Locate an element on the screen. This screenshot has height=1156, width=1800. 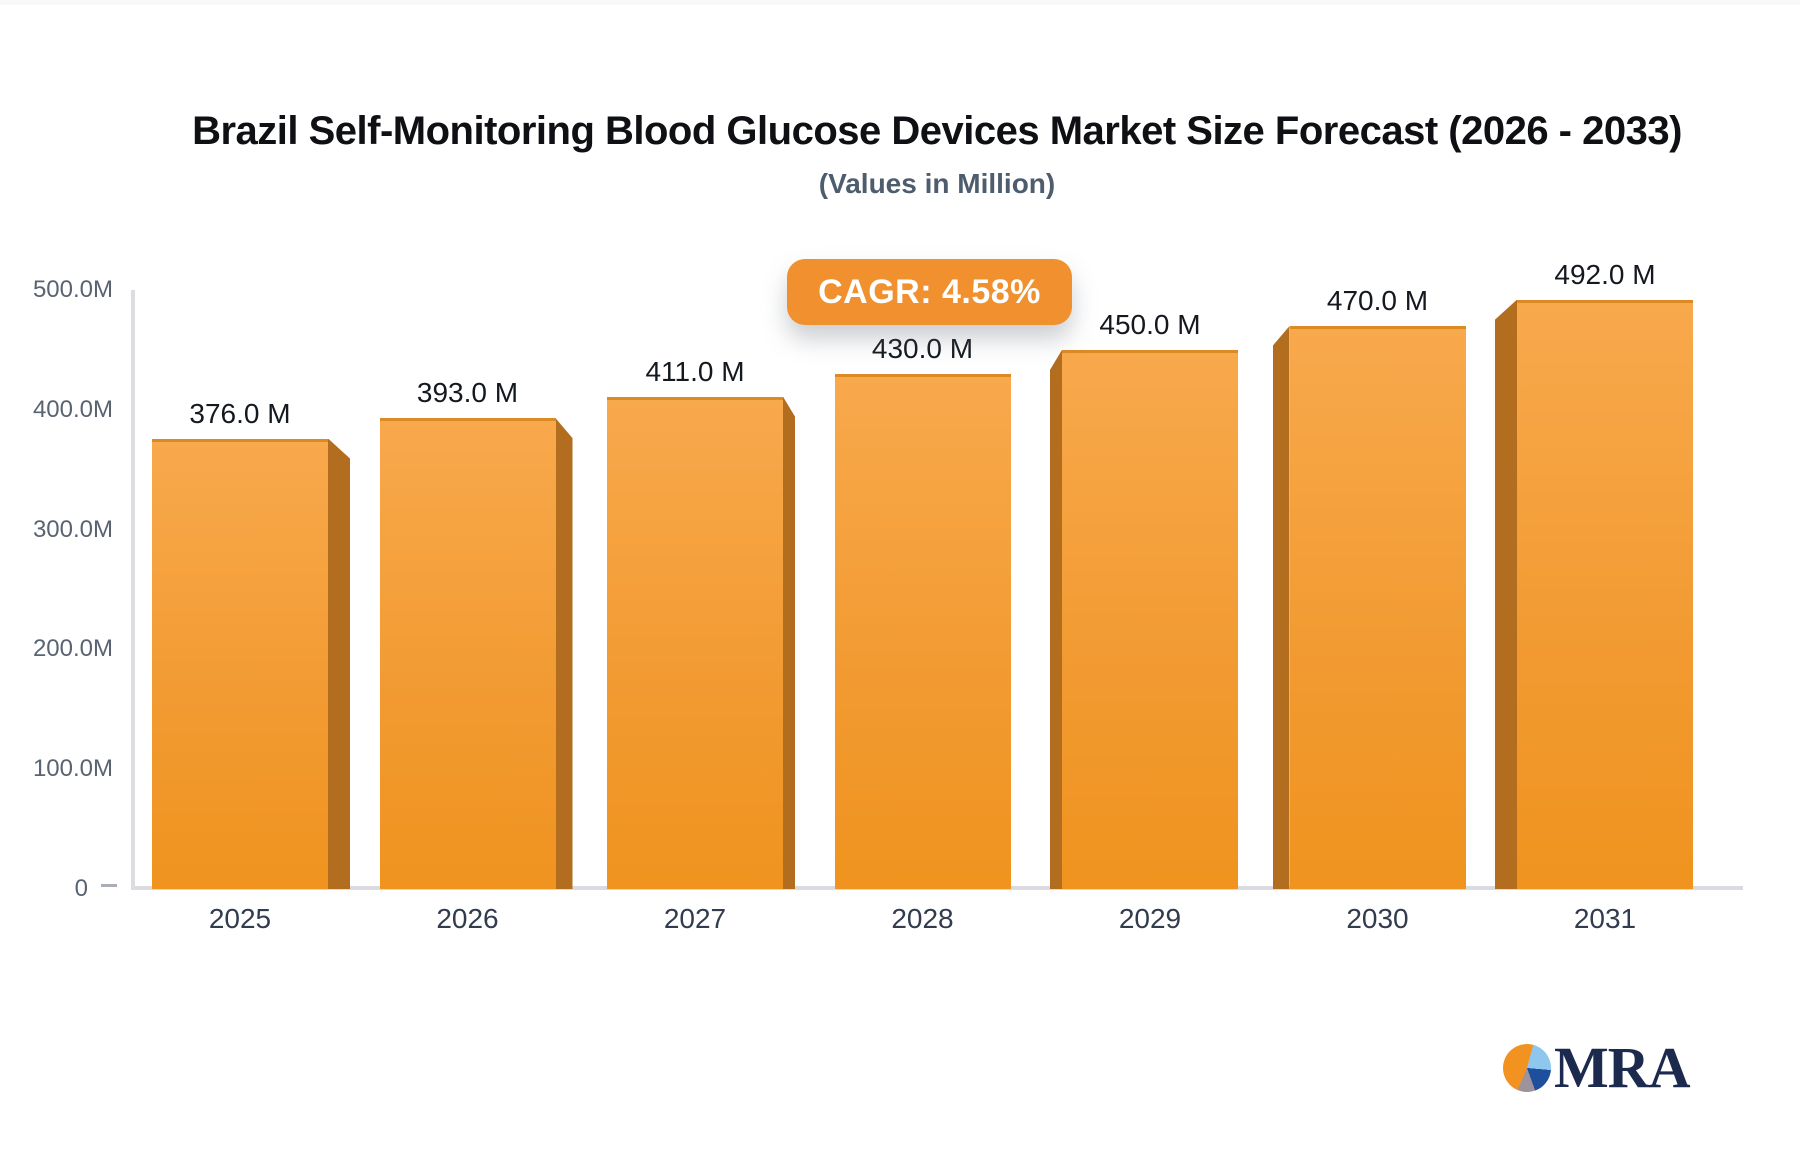
y-axis-label-0: 0 is located at coordinates (81, 888).